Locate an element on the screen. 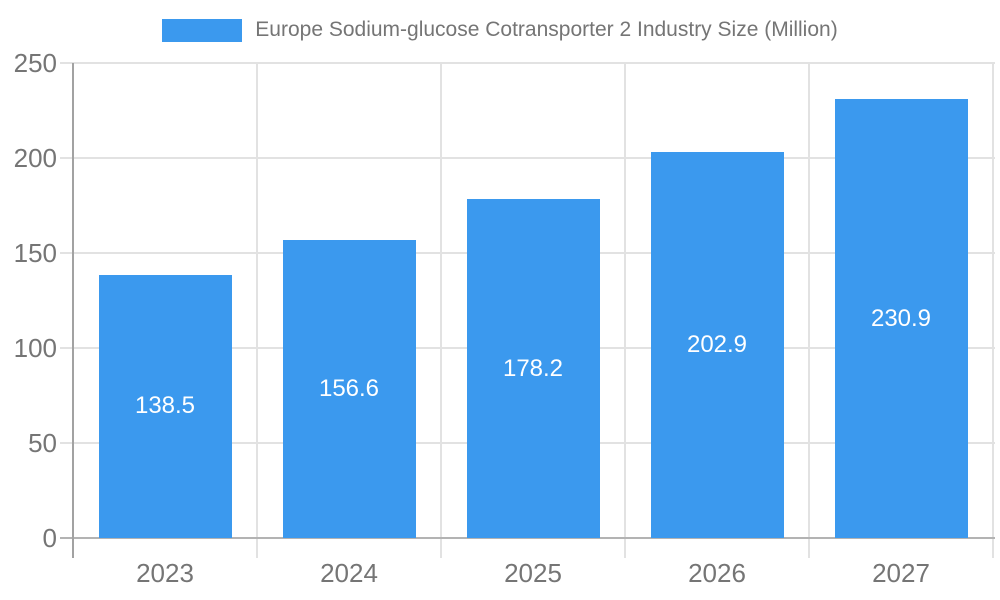 This screenshot has width=1000, height=600. y-tick-label: 150 is located at coordinates (35, 253).